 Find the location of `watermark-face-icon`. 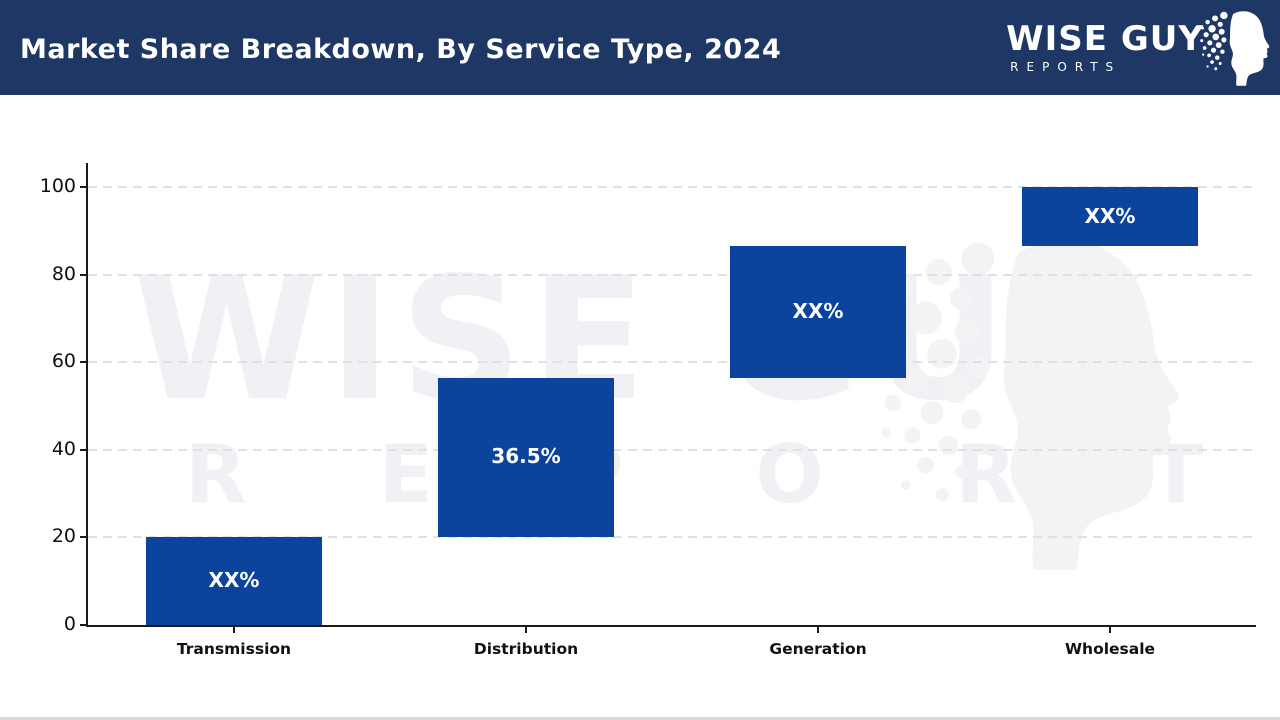

watermark-face-icon is located at coordinates (1026, 405).